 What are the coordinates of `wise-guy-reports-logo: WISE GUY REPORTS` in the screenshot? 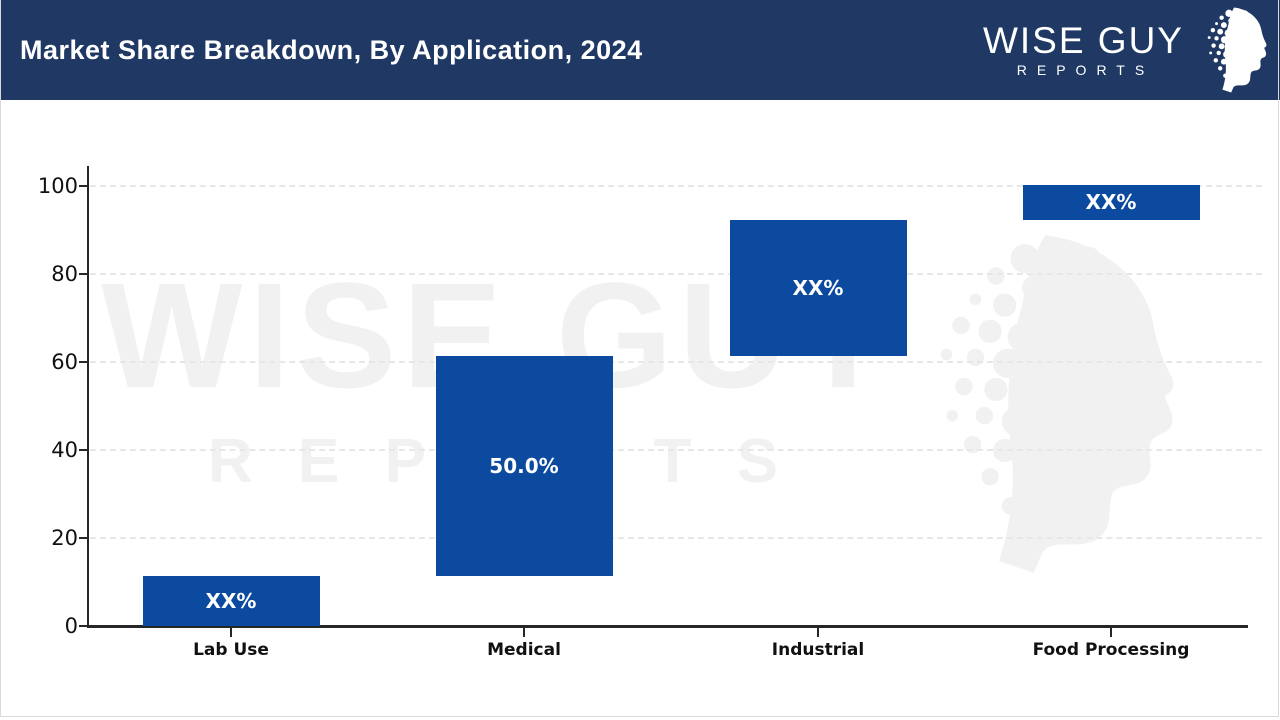 It's located at (1127, 50).